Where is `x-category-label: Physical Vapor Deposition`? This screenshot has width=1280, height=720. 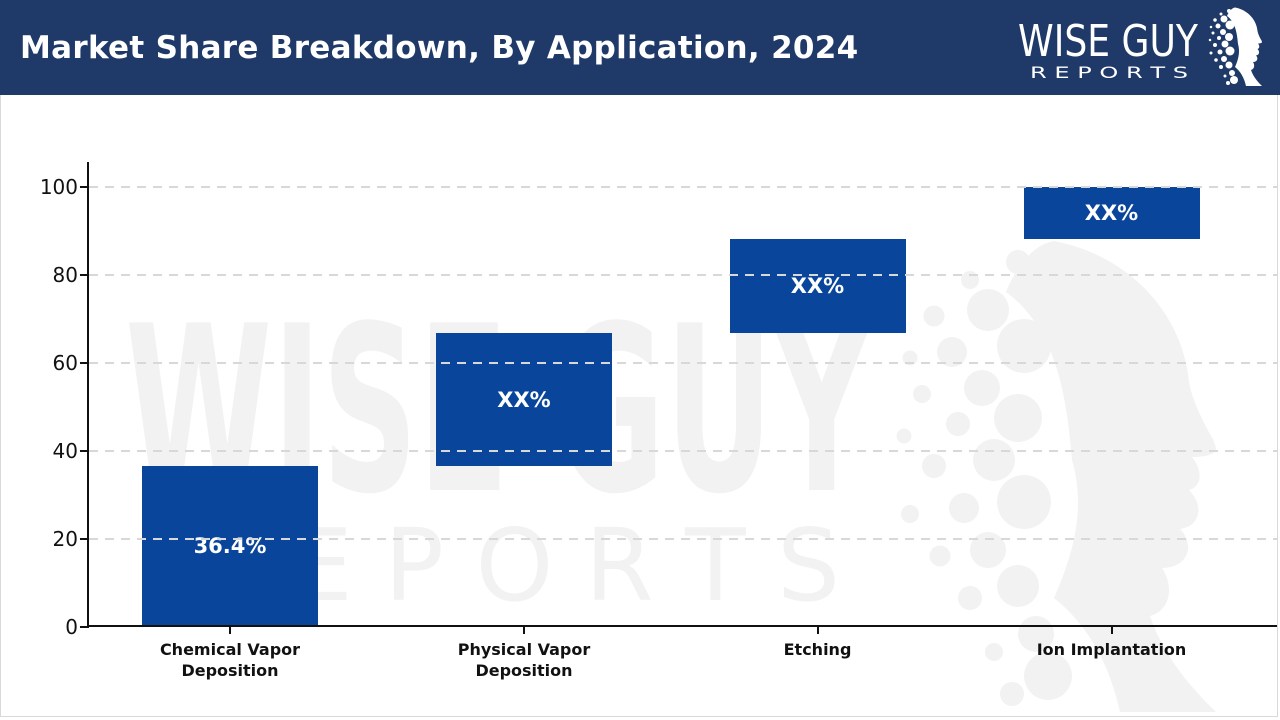
x-category-label: Physical Vapor Deposition is located at coordinates (524, 660).